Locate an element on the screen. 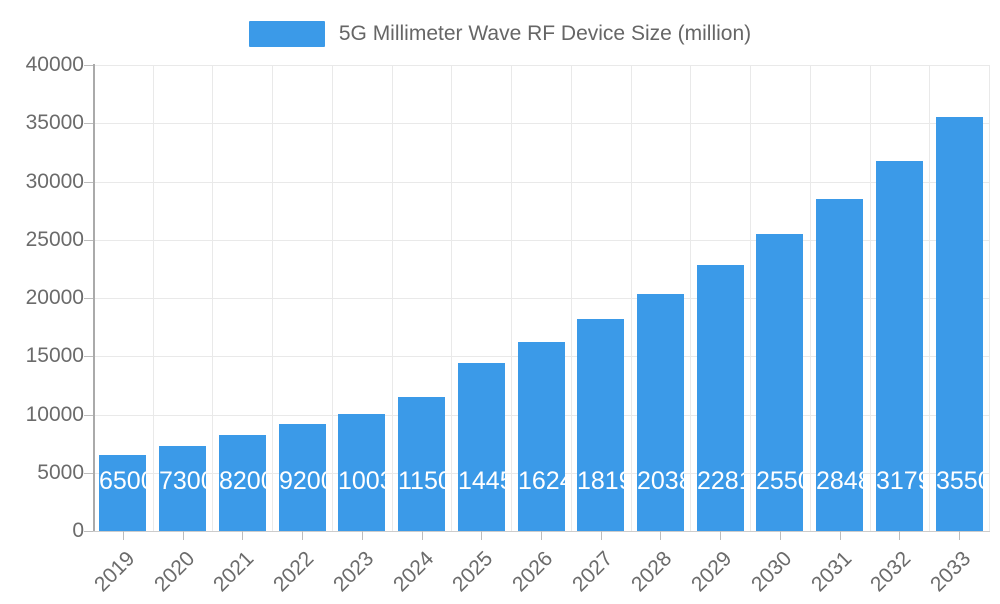 The width and height of the screenshot is (1000, 604). bar-value-label: 18190 is located at coordinates (600, 481).